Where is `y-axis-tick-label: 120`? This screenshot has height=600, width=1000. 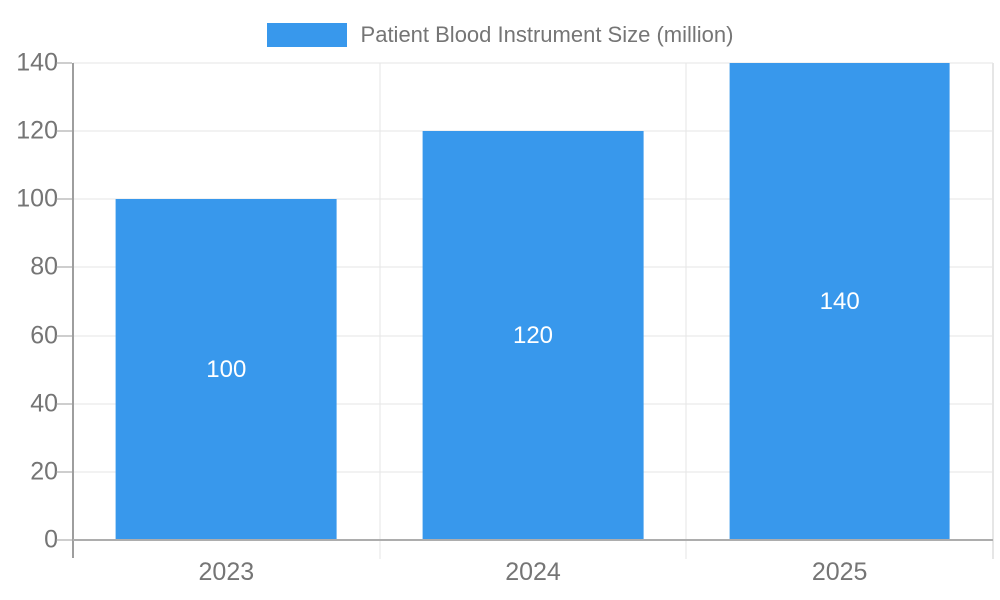
y-axis-tick-label: 120 is located at coordinates (37, 130).